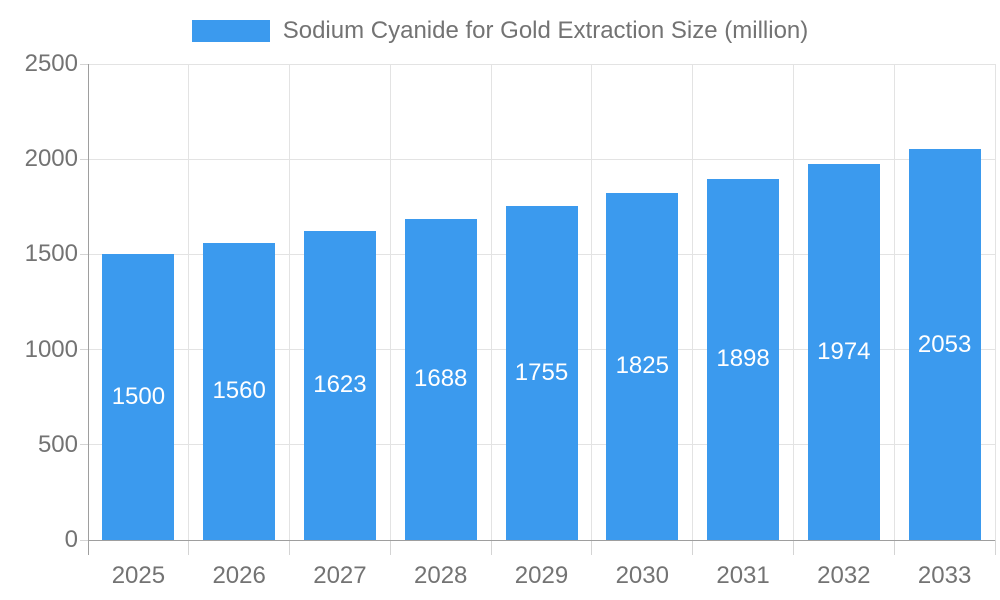 Image resolution: width=1000 pixels, height=600 pixels. What do you see at coordinates (71, 539) in the screenshot?
I see `y-tick-label: 0` at bounding box center [71, 539].